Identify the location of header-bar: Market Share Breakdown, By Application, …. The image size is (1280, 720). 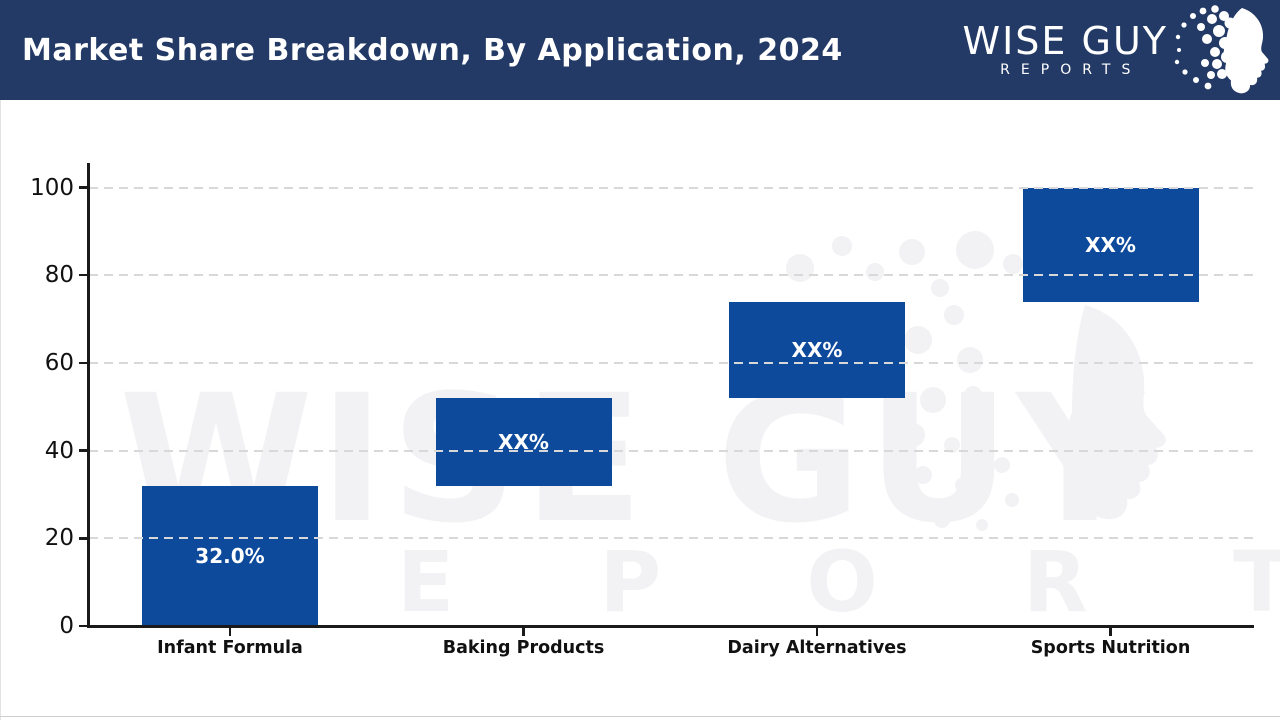
(640, 50).